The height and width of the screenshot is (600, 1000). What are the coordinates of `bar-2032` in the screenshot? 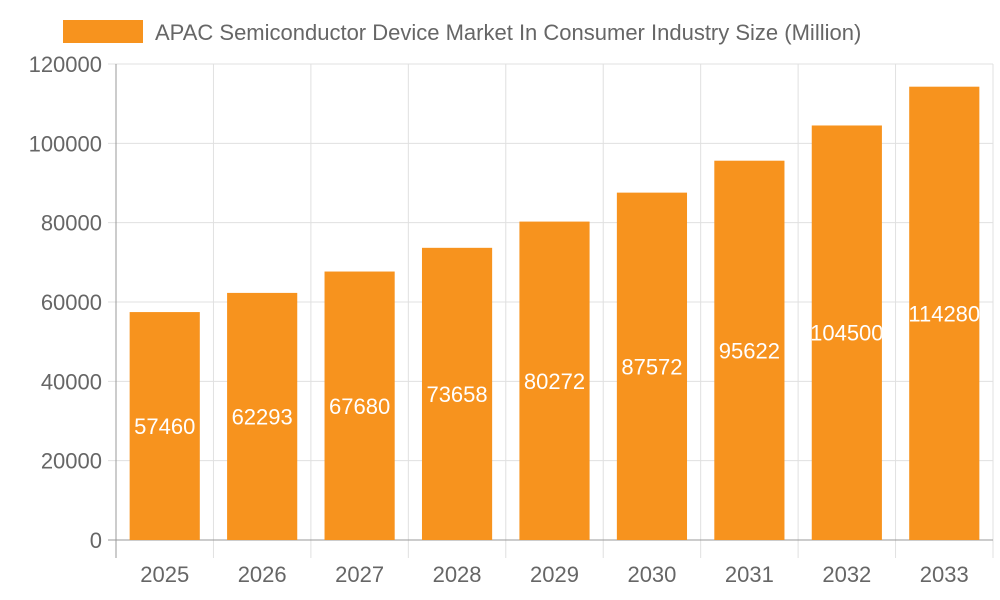 It's located at (846, 332).